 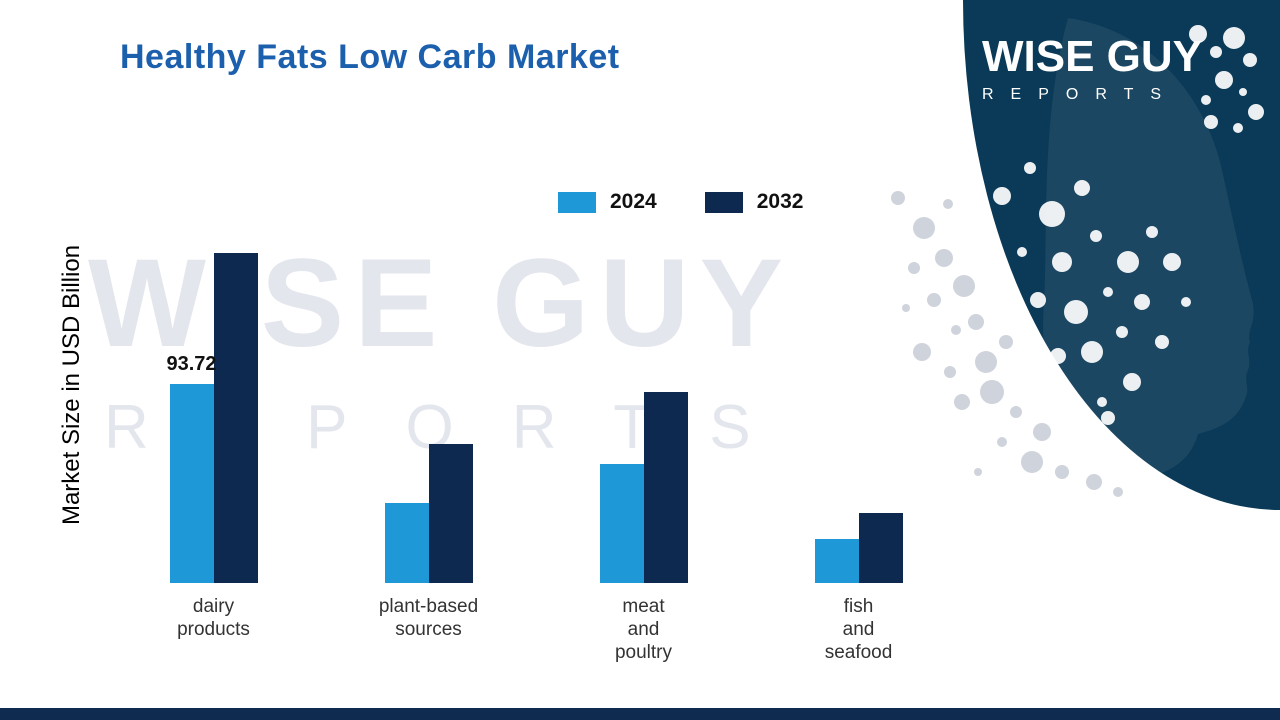 What do you see at coordinates (1092, 56) in the screenshot?
I see `brand-logo-name: WISE GUY` at bounding box center [1092, 56].